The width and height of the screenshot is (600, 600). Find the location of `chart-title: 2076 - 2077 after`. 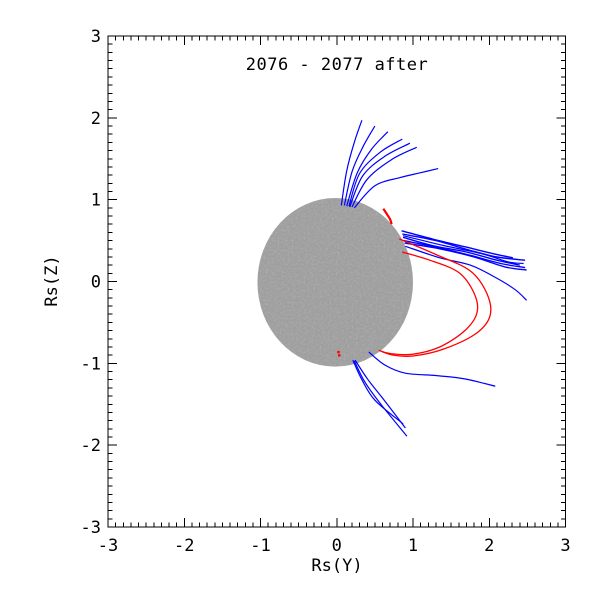

chart-title: 2076 - 2077 after is located at coordinates (337, 65).